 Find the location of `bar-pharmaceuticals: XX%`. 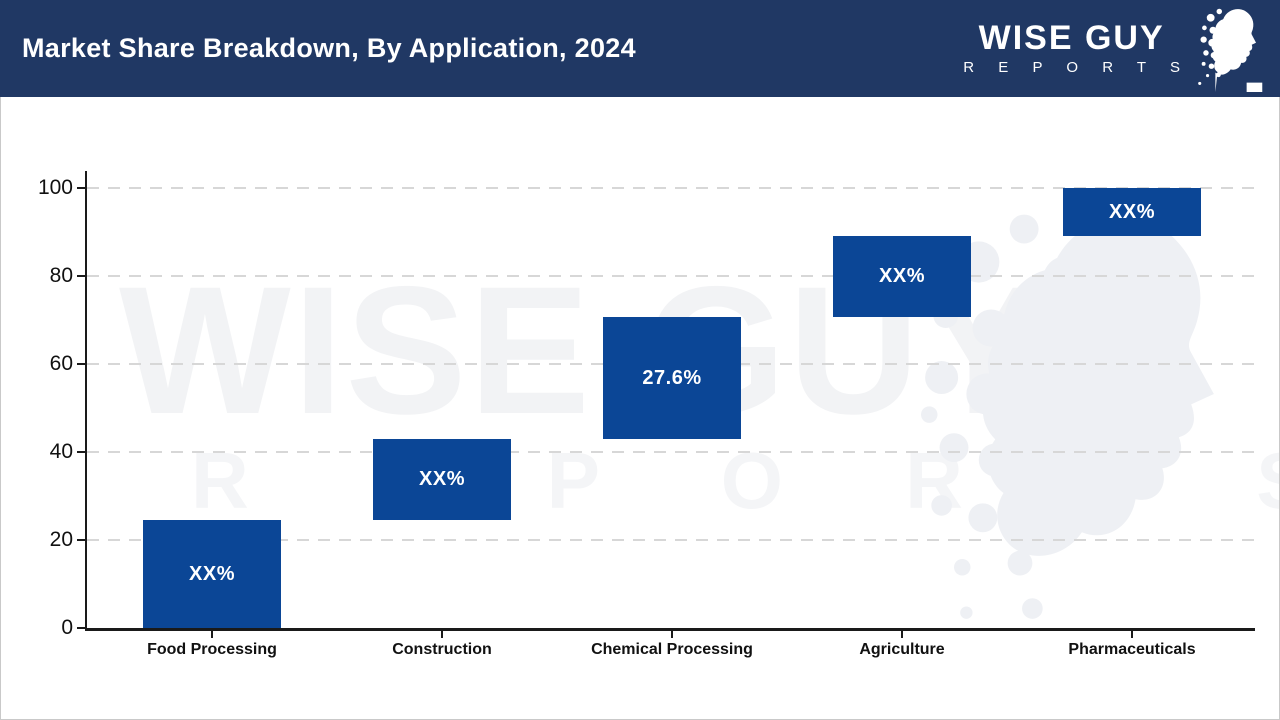

bar-pharmaceuticals: XX% is located at coordinates (1132, 212).